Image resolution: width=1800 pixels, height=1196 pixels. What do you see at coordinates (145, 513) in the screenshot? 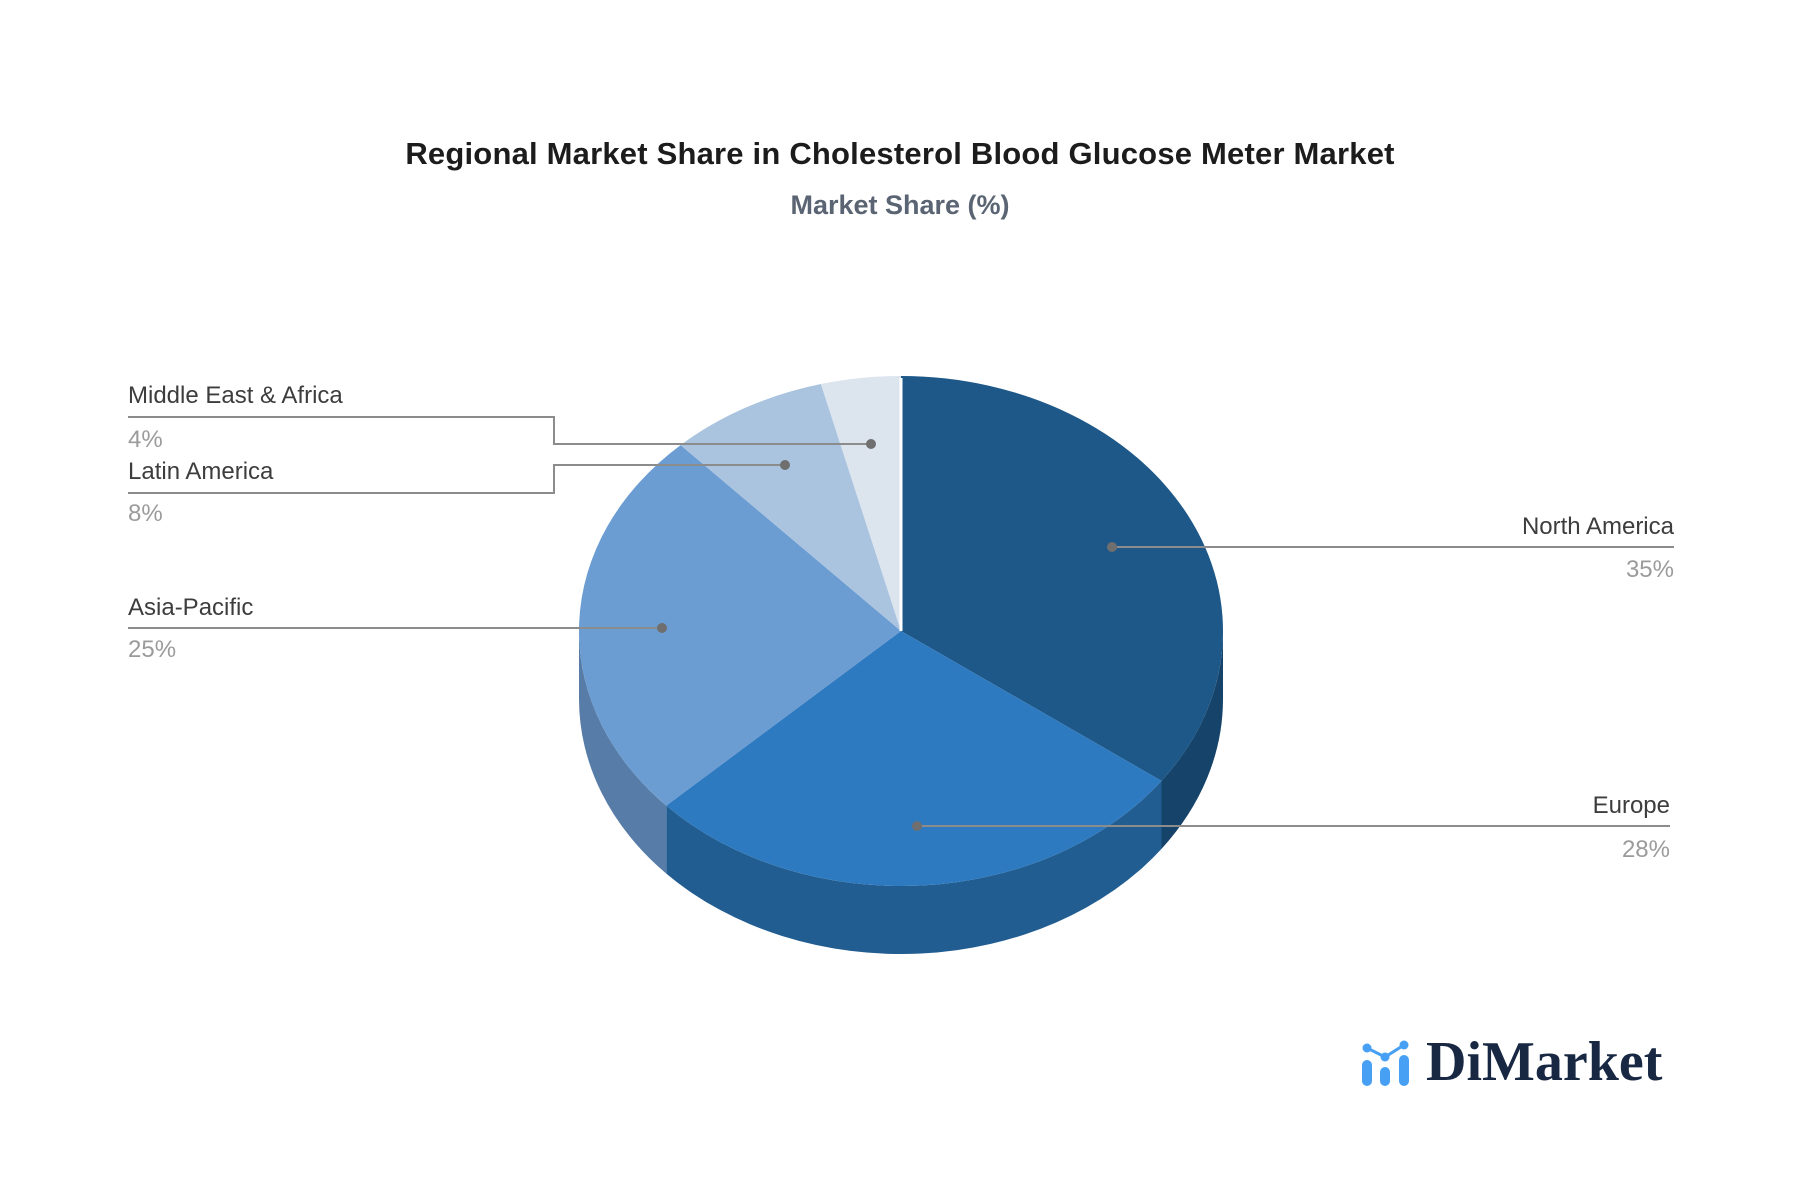
I see `pct-latin-america: 8%` at bounding box center [145, 513].